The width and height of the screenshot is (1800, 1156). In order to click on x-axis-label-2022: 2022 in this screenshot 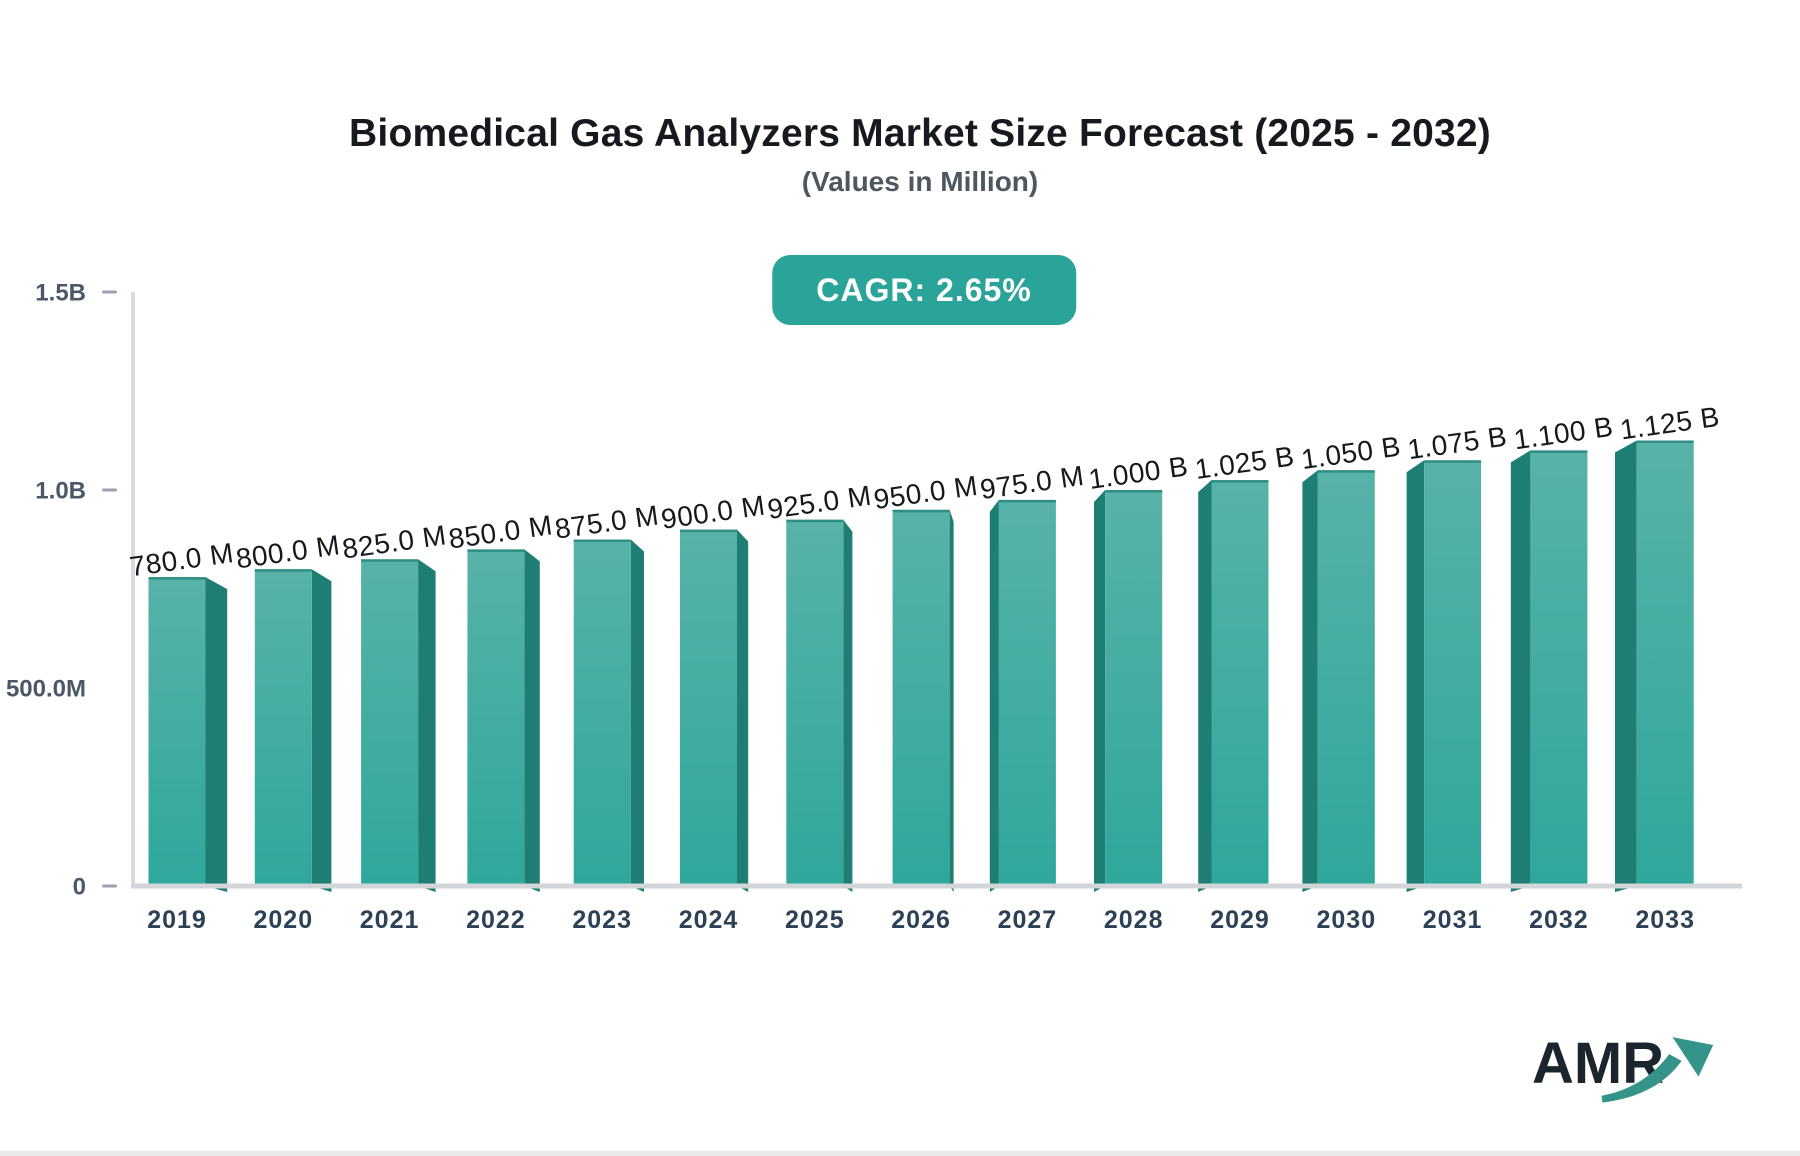, I will do `click(496, 920)`.